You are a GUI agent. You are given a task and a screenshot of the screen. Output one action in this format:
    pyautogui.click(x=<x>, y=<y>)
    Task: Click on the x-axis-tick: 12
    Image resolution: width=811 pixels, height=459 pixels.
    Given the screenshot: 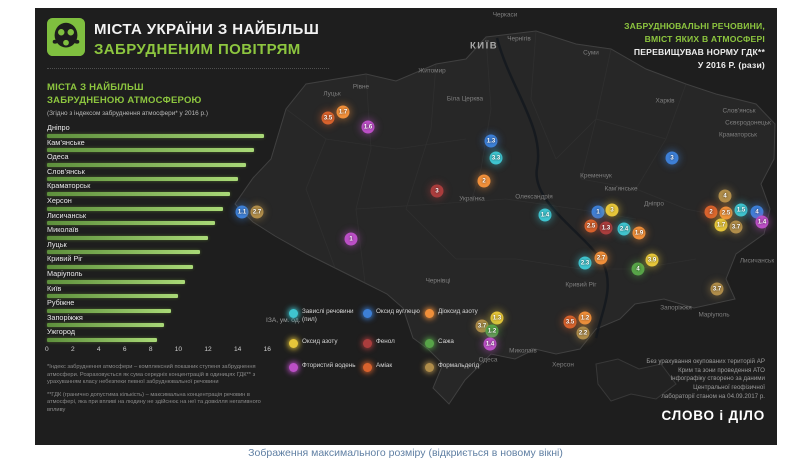 What is the action you would take?
    pyautogui.click(x=208, y=349)
    